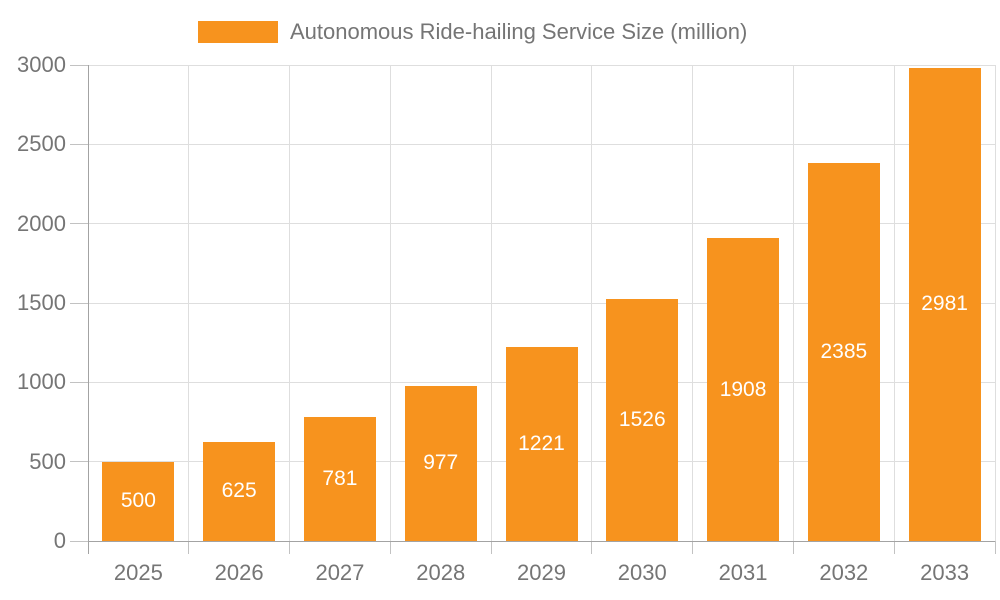 The image size is (1000, 600). Describe the element at coordinates (541, 541) in the screenshot. I see `x-axis-line` at that location.